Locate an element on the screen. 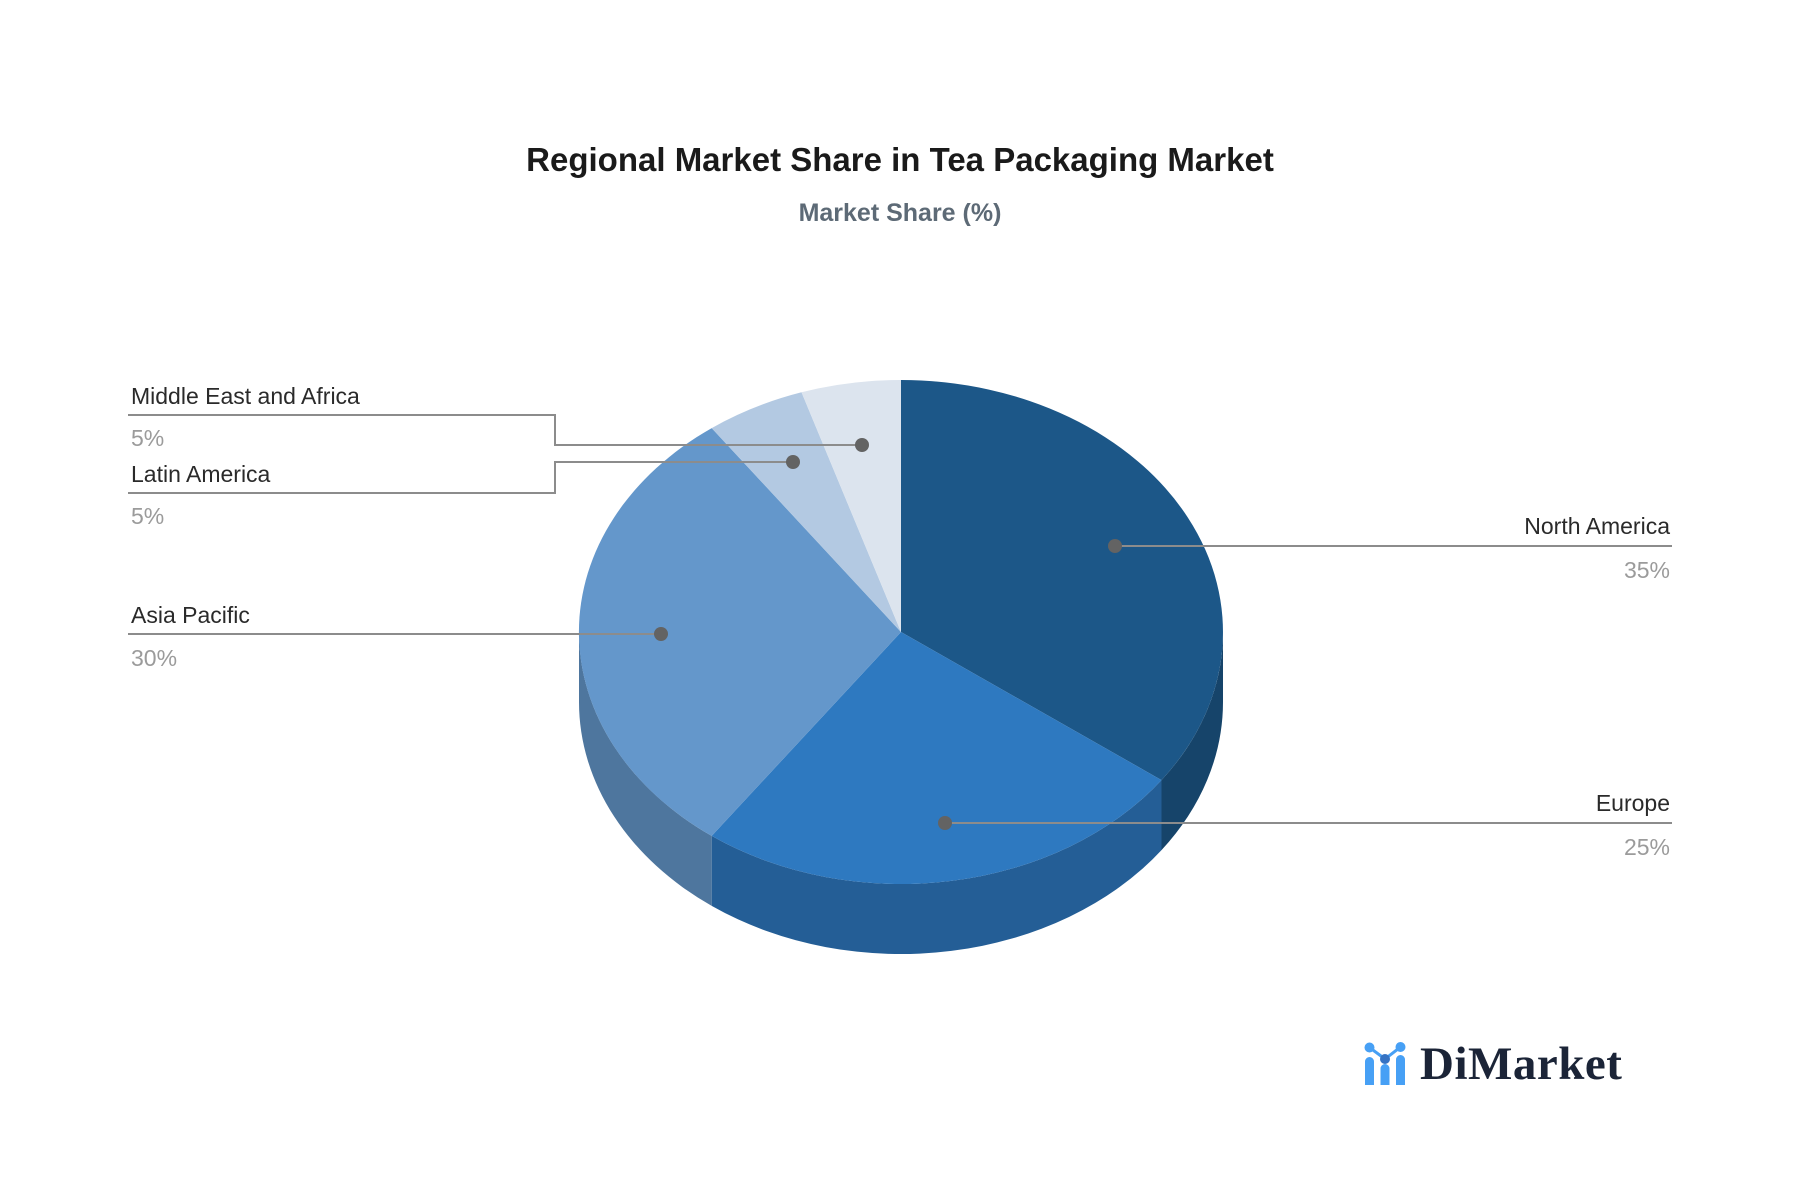 This screenshot has width=1800, height=1196. label-dot-europe is located at coordinates (945, 823).